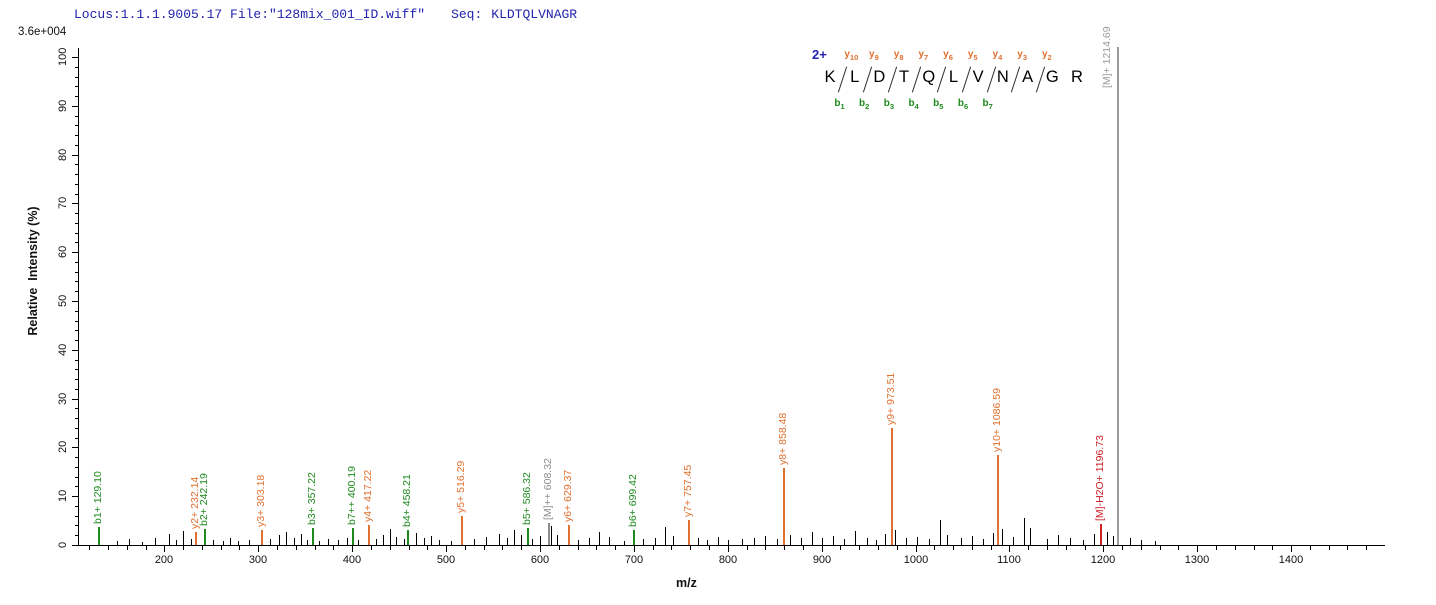 The width and height of the screenshot is (1436, 605). I want to click on x-tick-label: 200, so click(164, 560).